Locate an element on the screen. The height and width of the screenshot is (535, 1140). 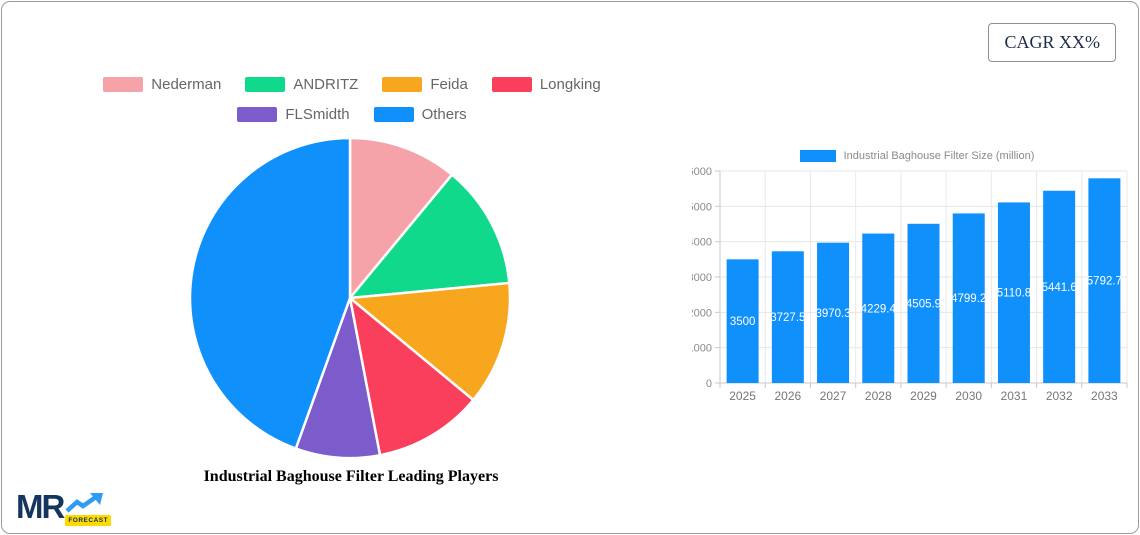
y-axis-label: 6000 is located at coordinates (702, 172).